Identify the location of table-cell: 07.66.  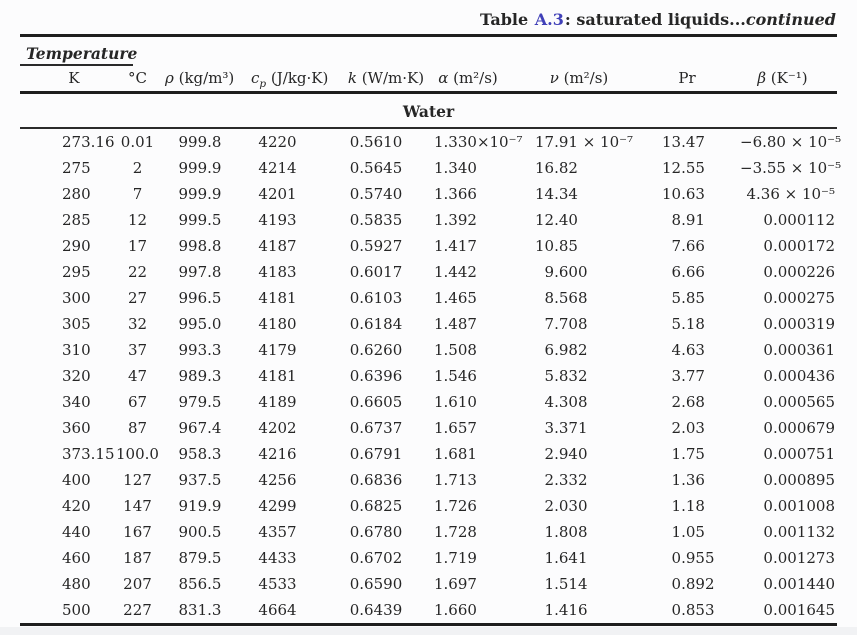
(688, 245).